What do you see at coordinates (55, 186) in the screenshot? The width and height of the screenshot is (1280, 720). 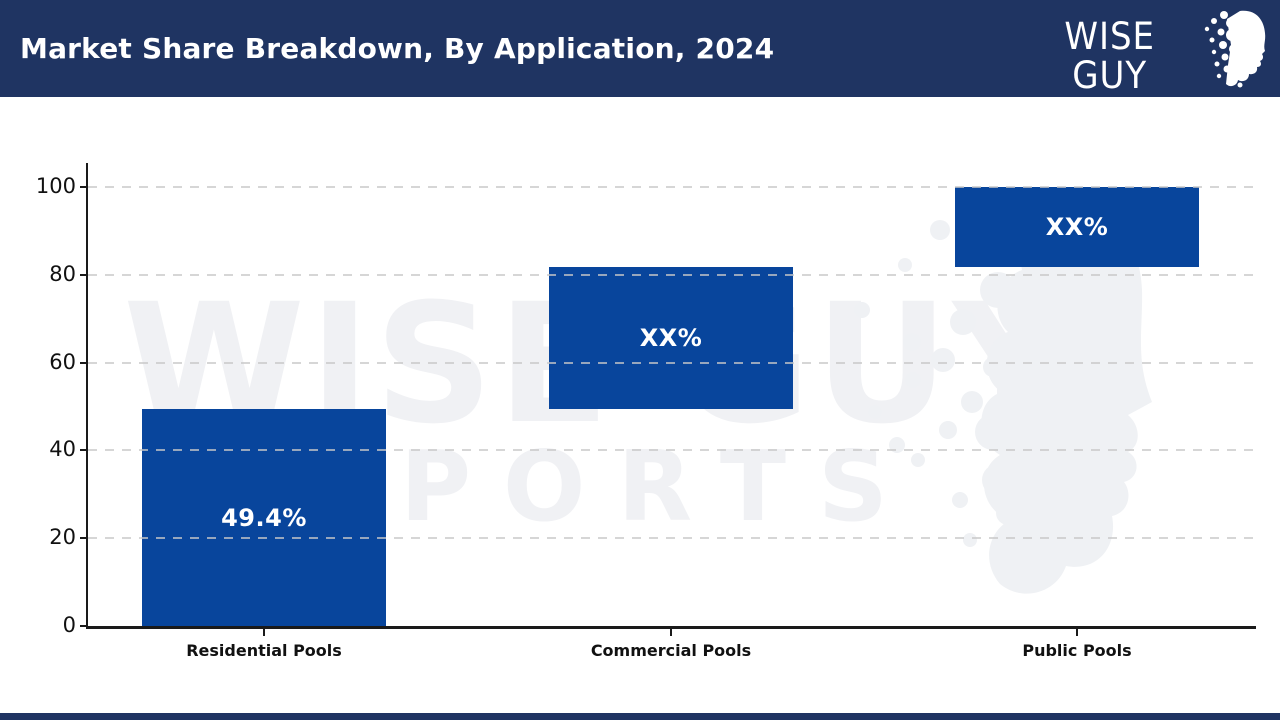 I see `y-tick-label: 100` at bounding box center [55, 186].